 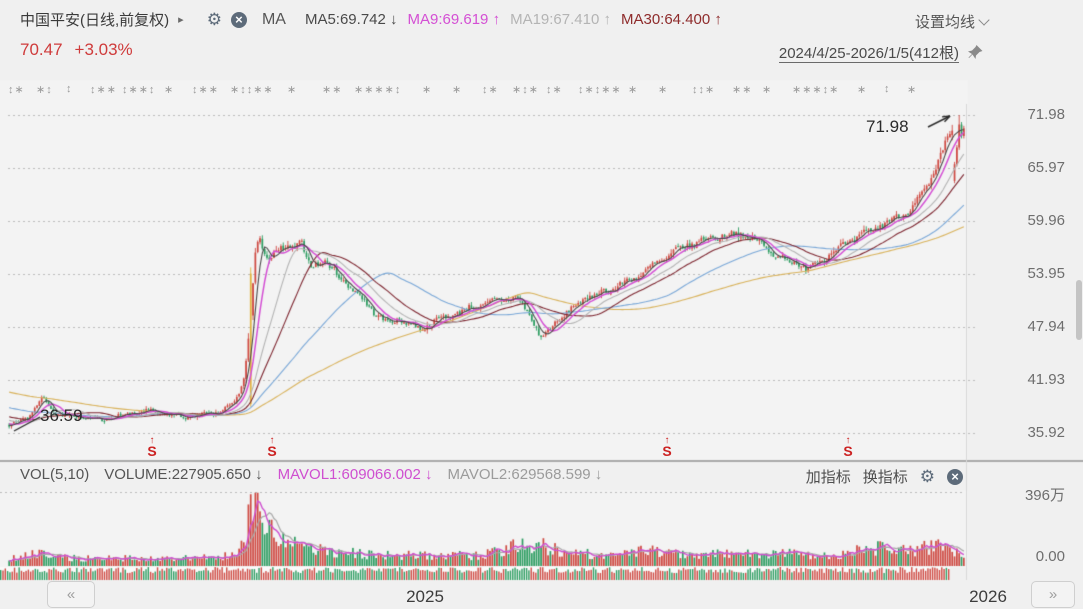 What do you see at coordinates (238, 19) in the screenshot?
I see `ma-close-icon: ×` at bounding box center [238, 19].